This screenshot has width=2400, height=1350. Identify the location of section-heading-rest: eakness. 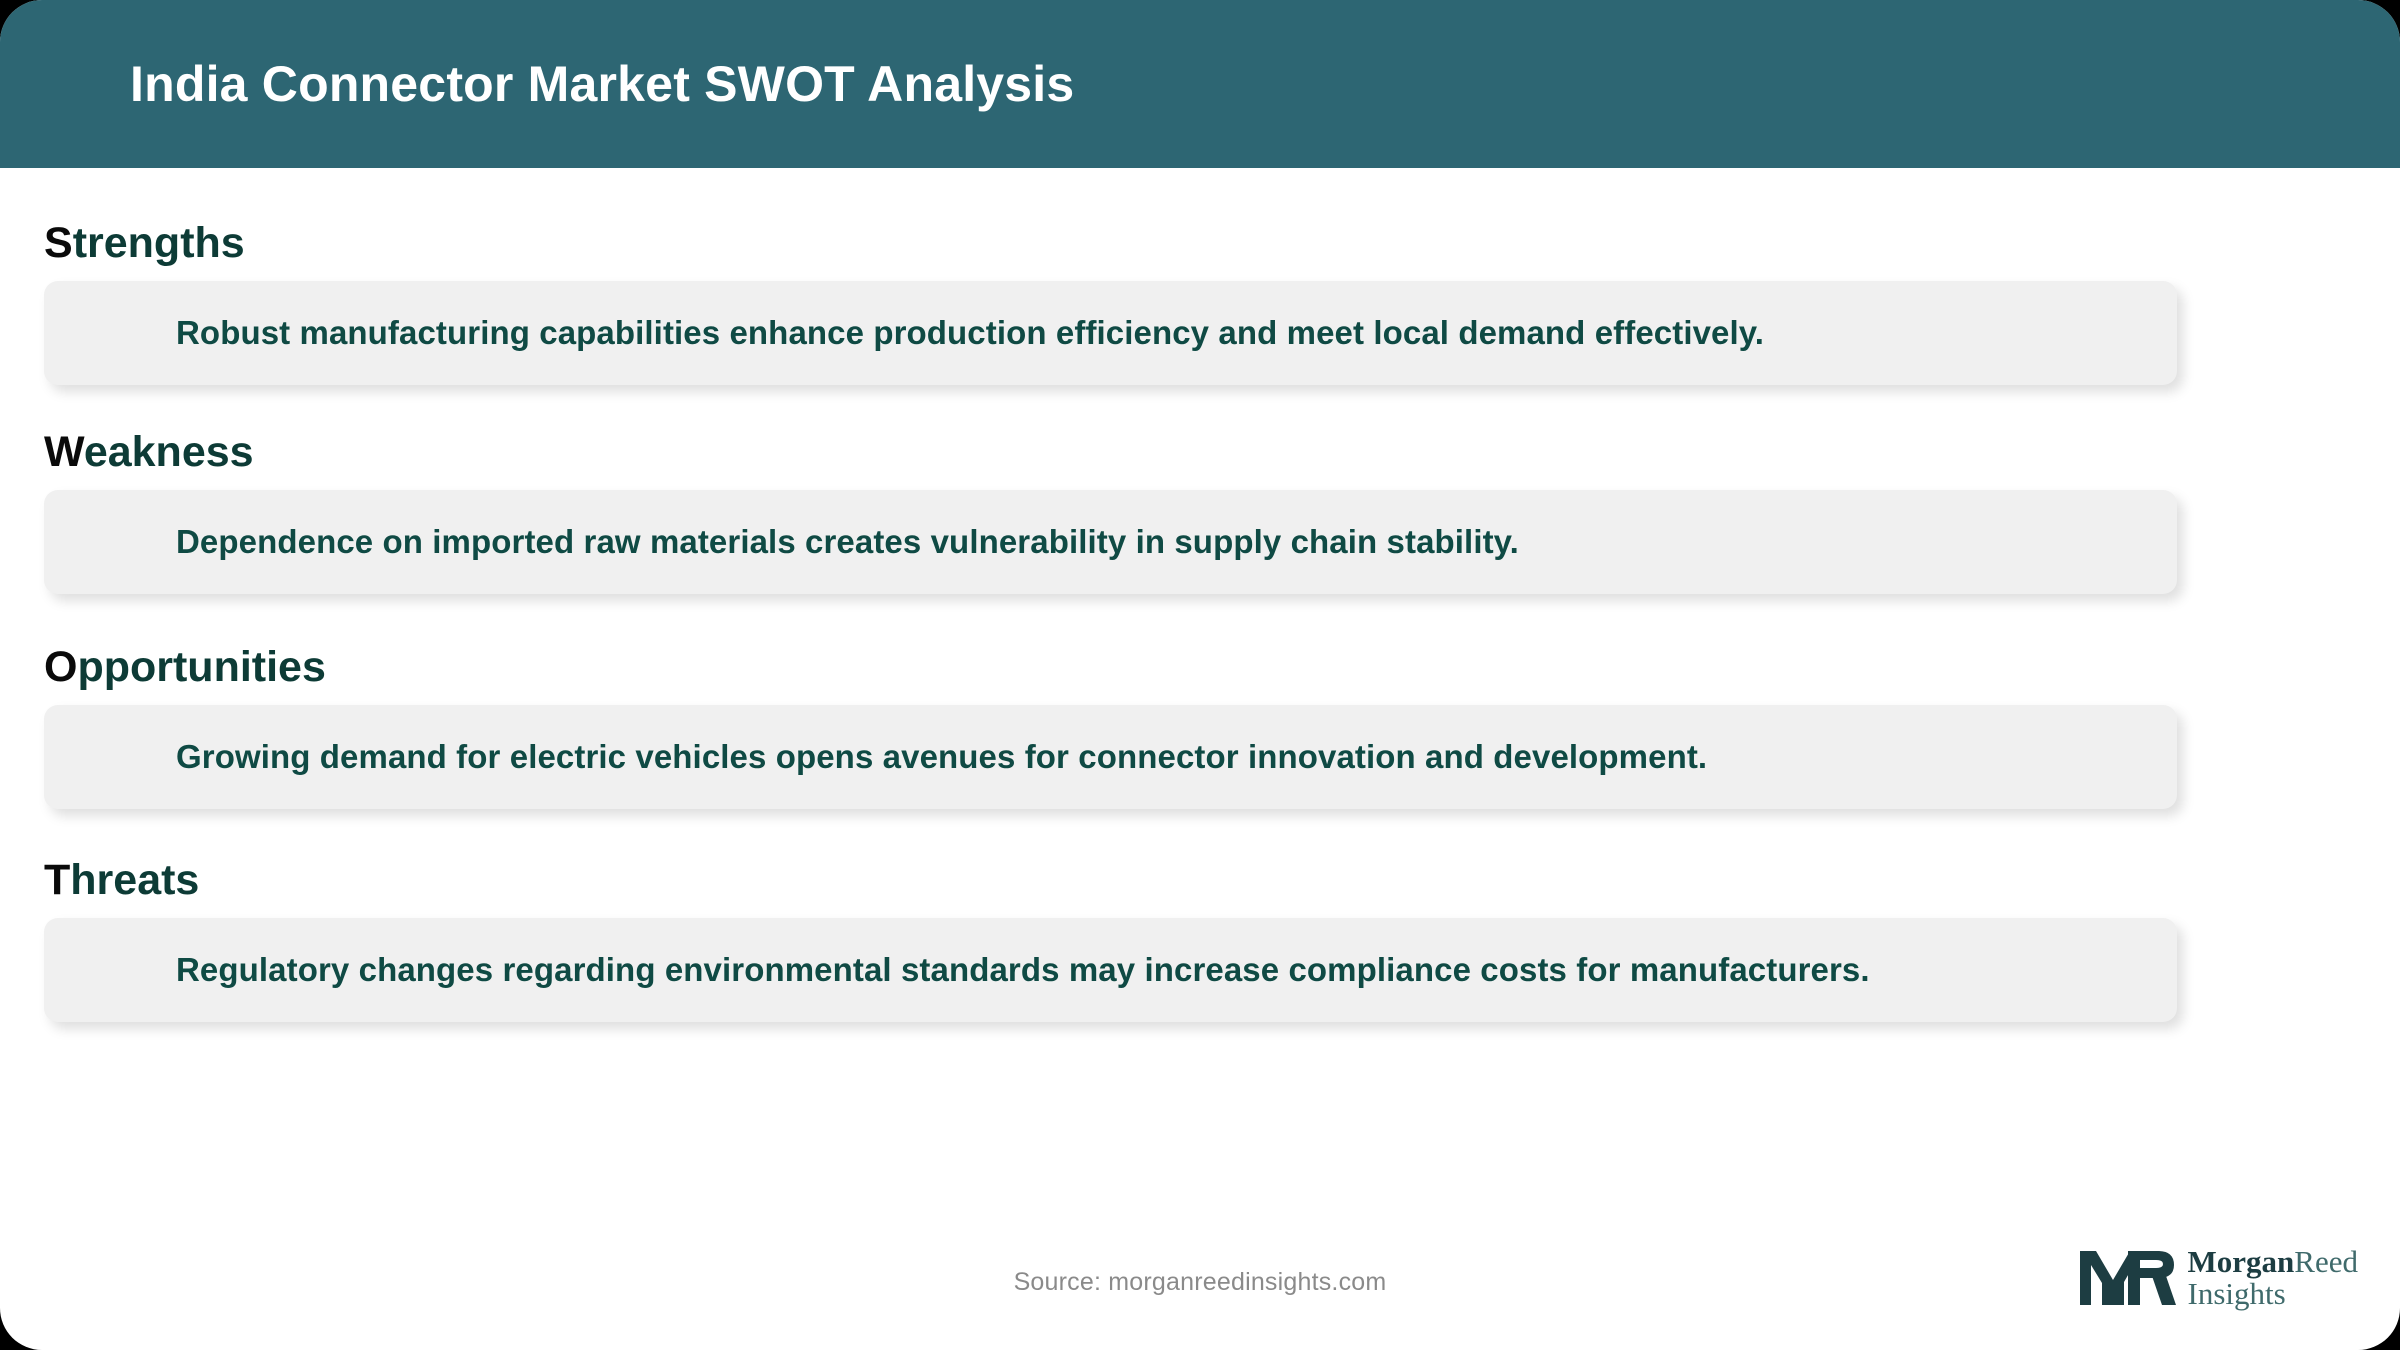
(168, 452).